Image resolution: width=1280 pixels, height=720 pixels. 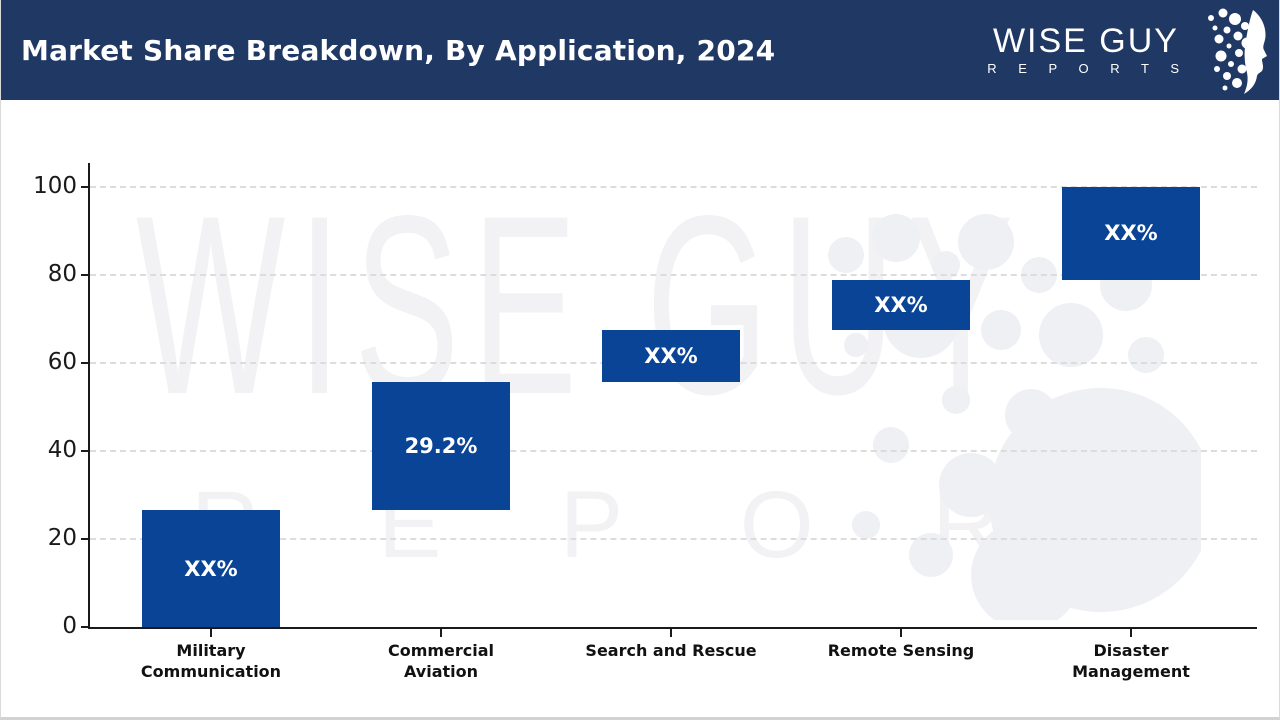 What do you see at coordinates (69, 626) in the screenshot?
I see `y-tick-label: 0` at bounding box center [69, 626].